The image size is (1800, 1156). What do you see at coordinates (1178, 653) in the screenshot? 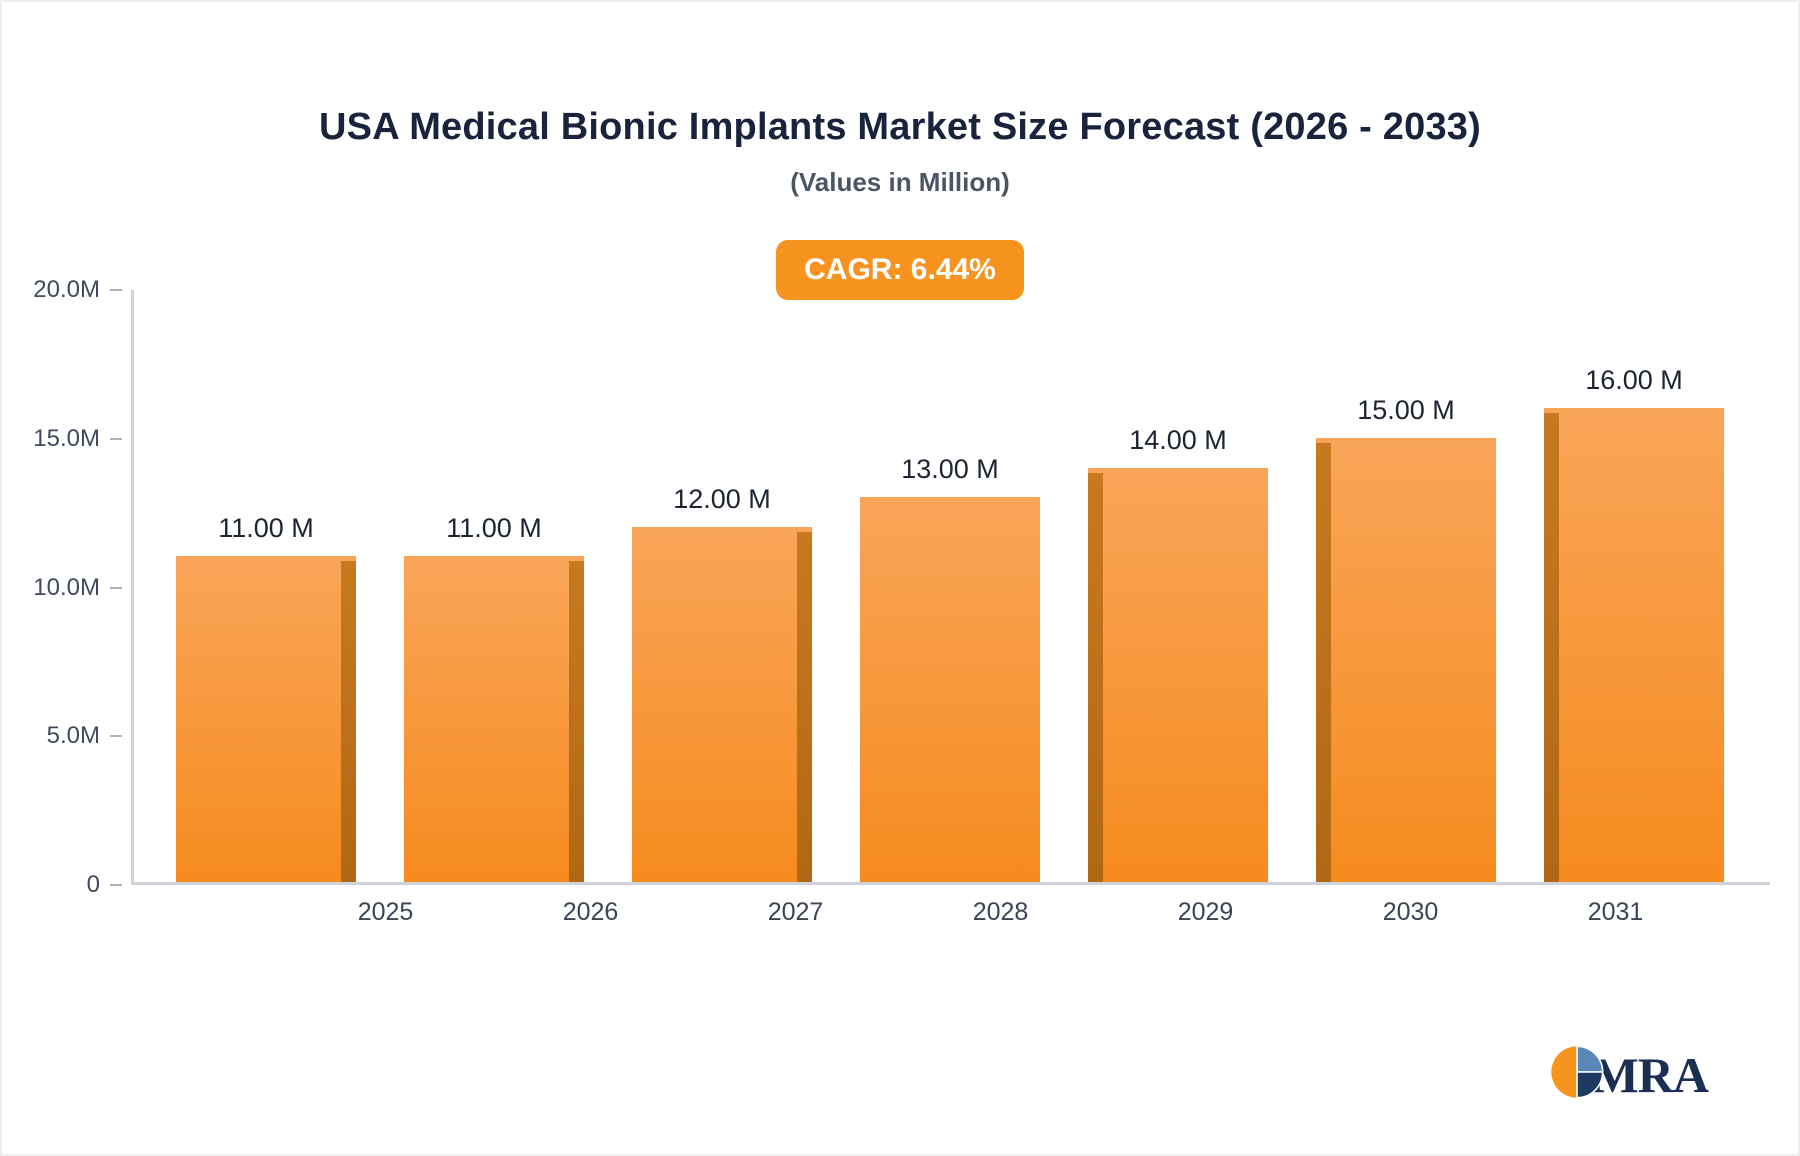
I see `bar: 14.00 M` at bounding box center [1178, 653].